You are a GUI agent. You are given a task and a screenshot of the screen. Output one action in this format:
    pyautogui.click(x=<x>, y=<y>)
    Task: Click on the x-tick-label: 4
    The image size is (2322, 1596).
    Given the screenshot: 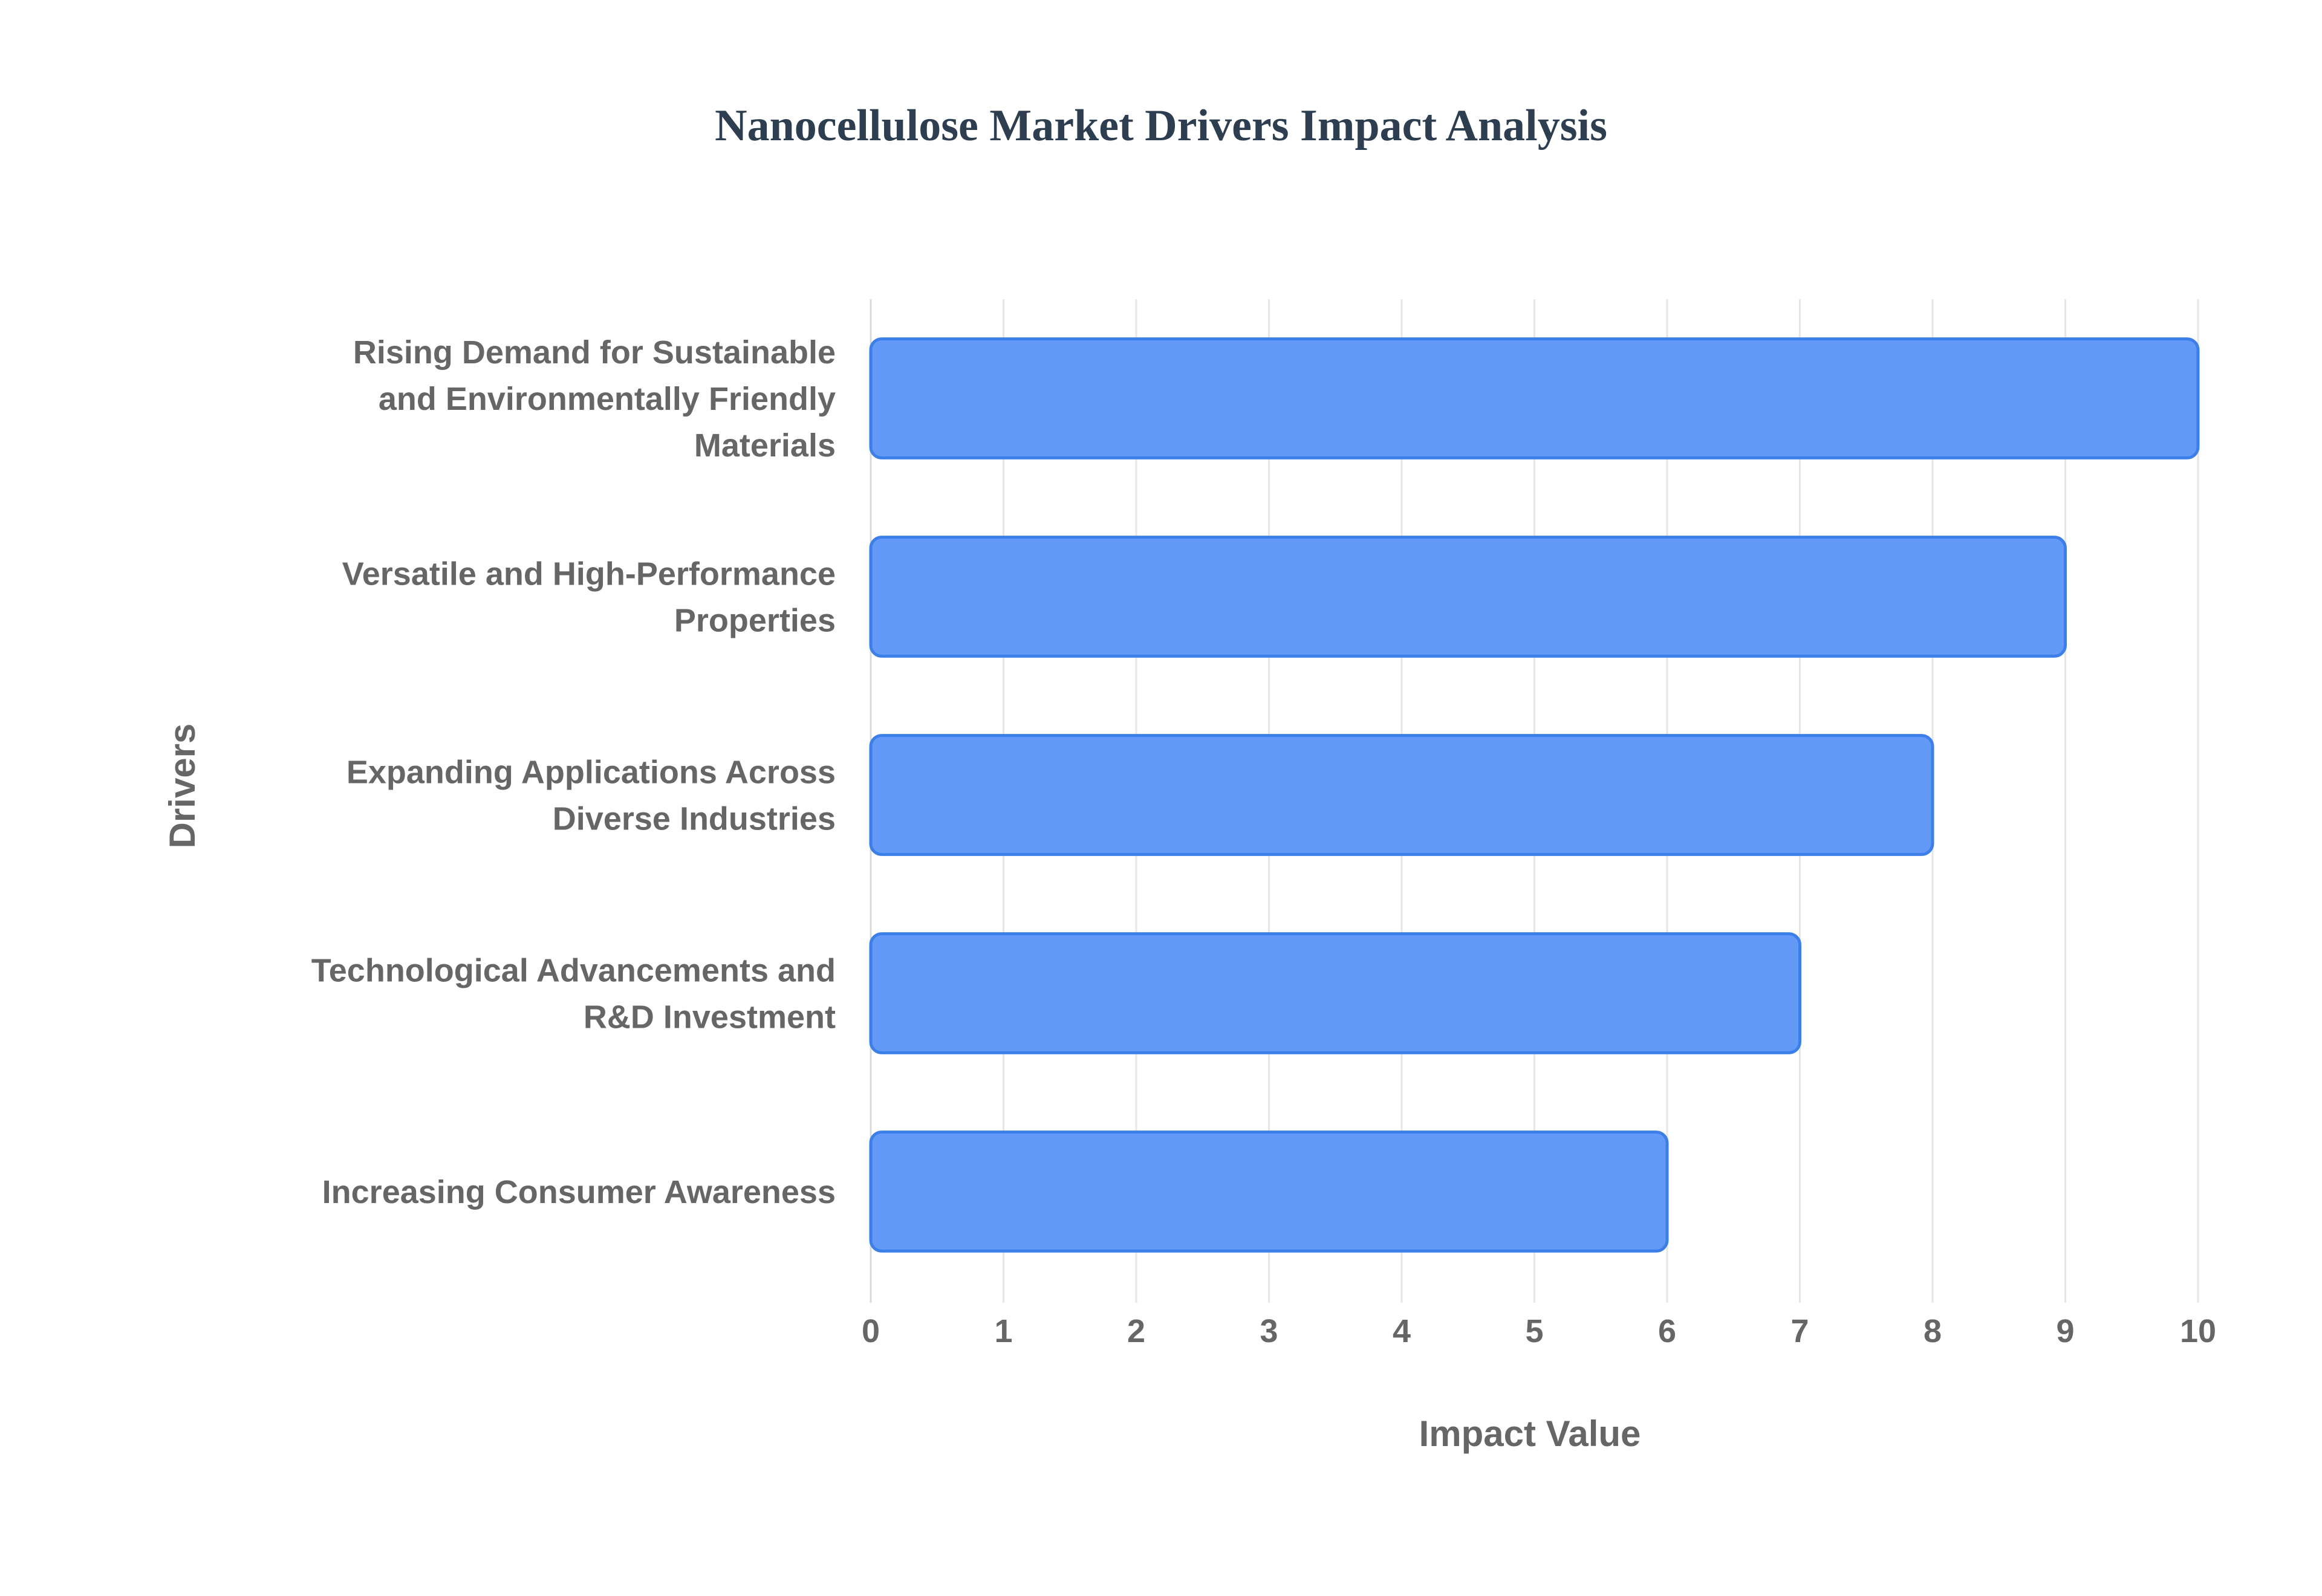 What is the action you would take?
    pyautogui.click(x=1402, y=1331)
    